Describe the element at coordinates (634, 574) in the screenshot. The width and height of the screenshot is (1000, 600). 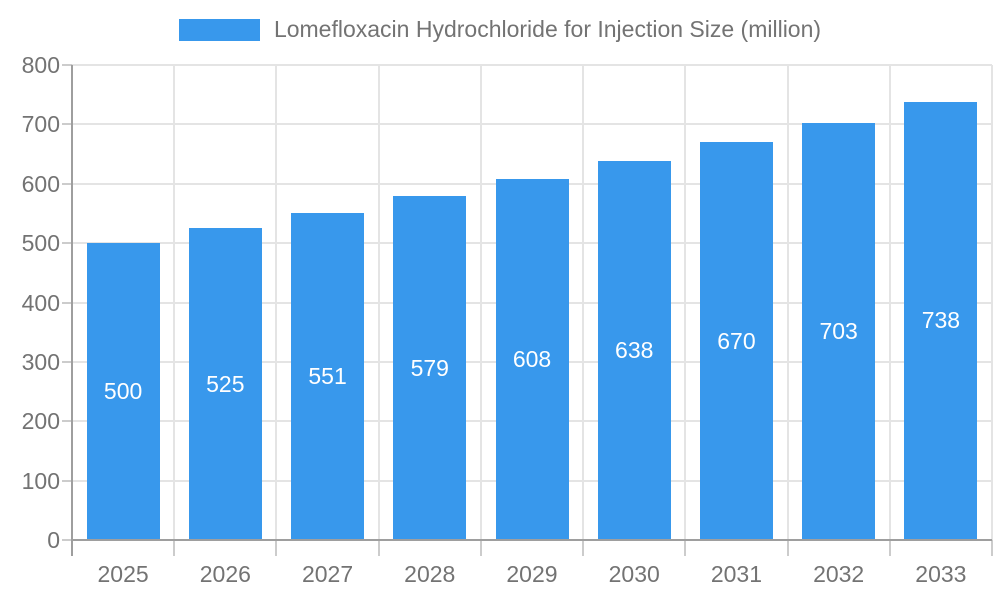
I see `x-axis-tick-label: 2030` at that location.